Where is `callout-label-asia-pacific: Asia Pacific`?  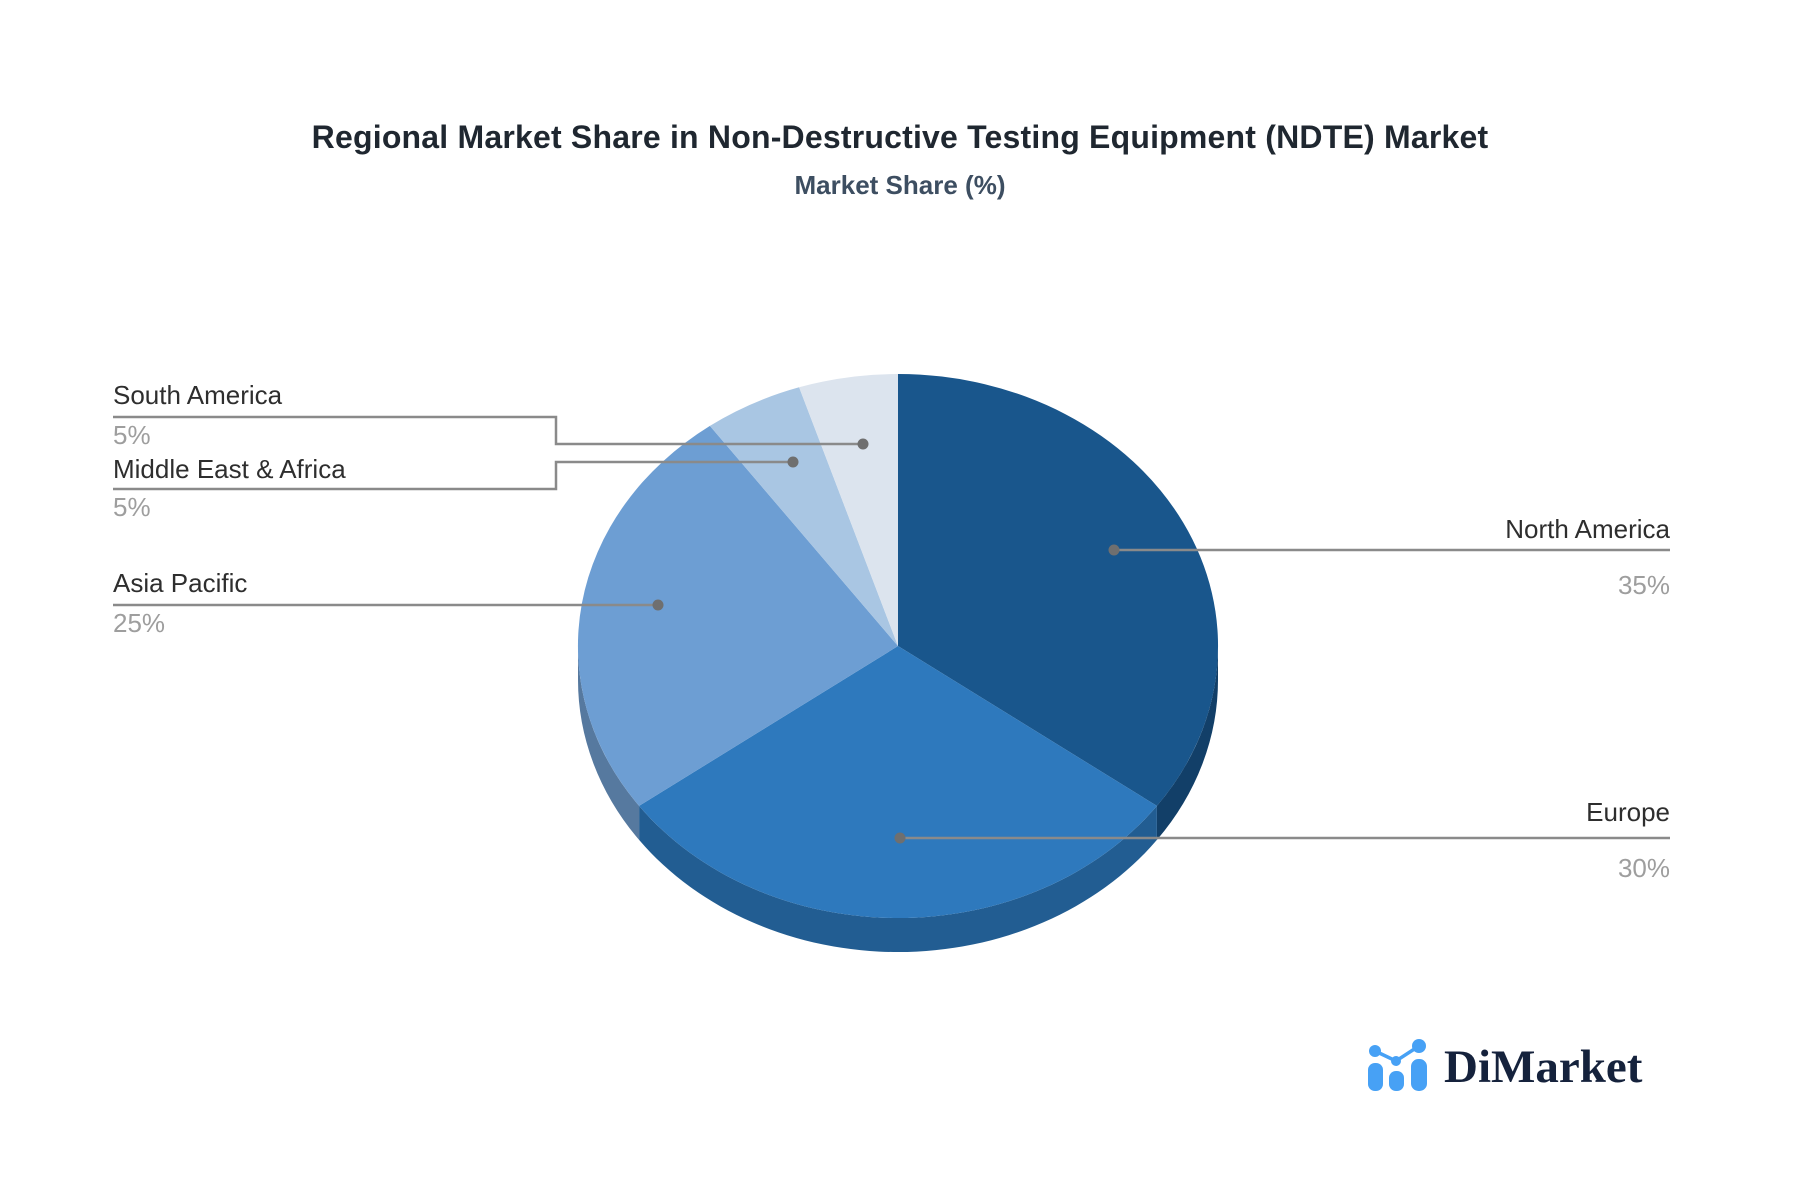 callout-label-asia-pacific: Asia Pacific is located at coordinates (180, 583).